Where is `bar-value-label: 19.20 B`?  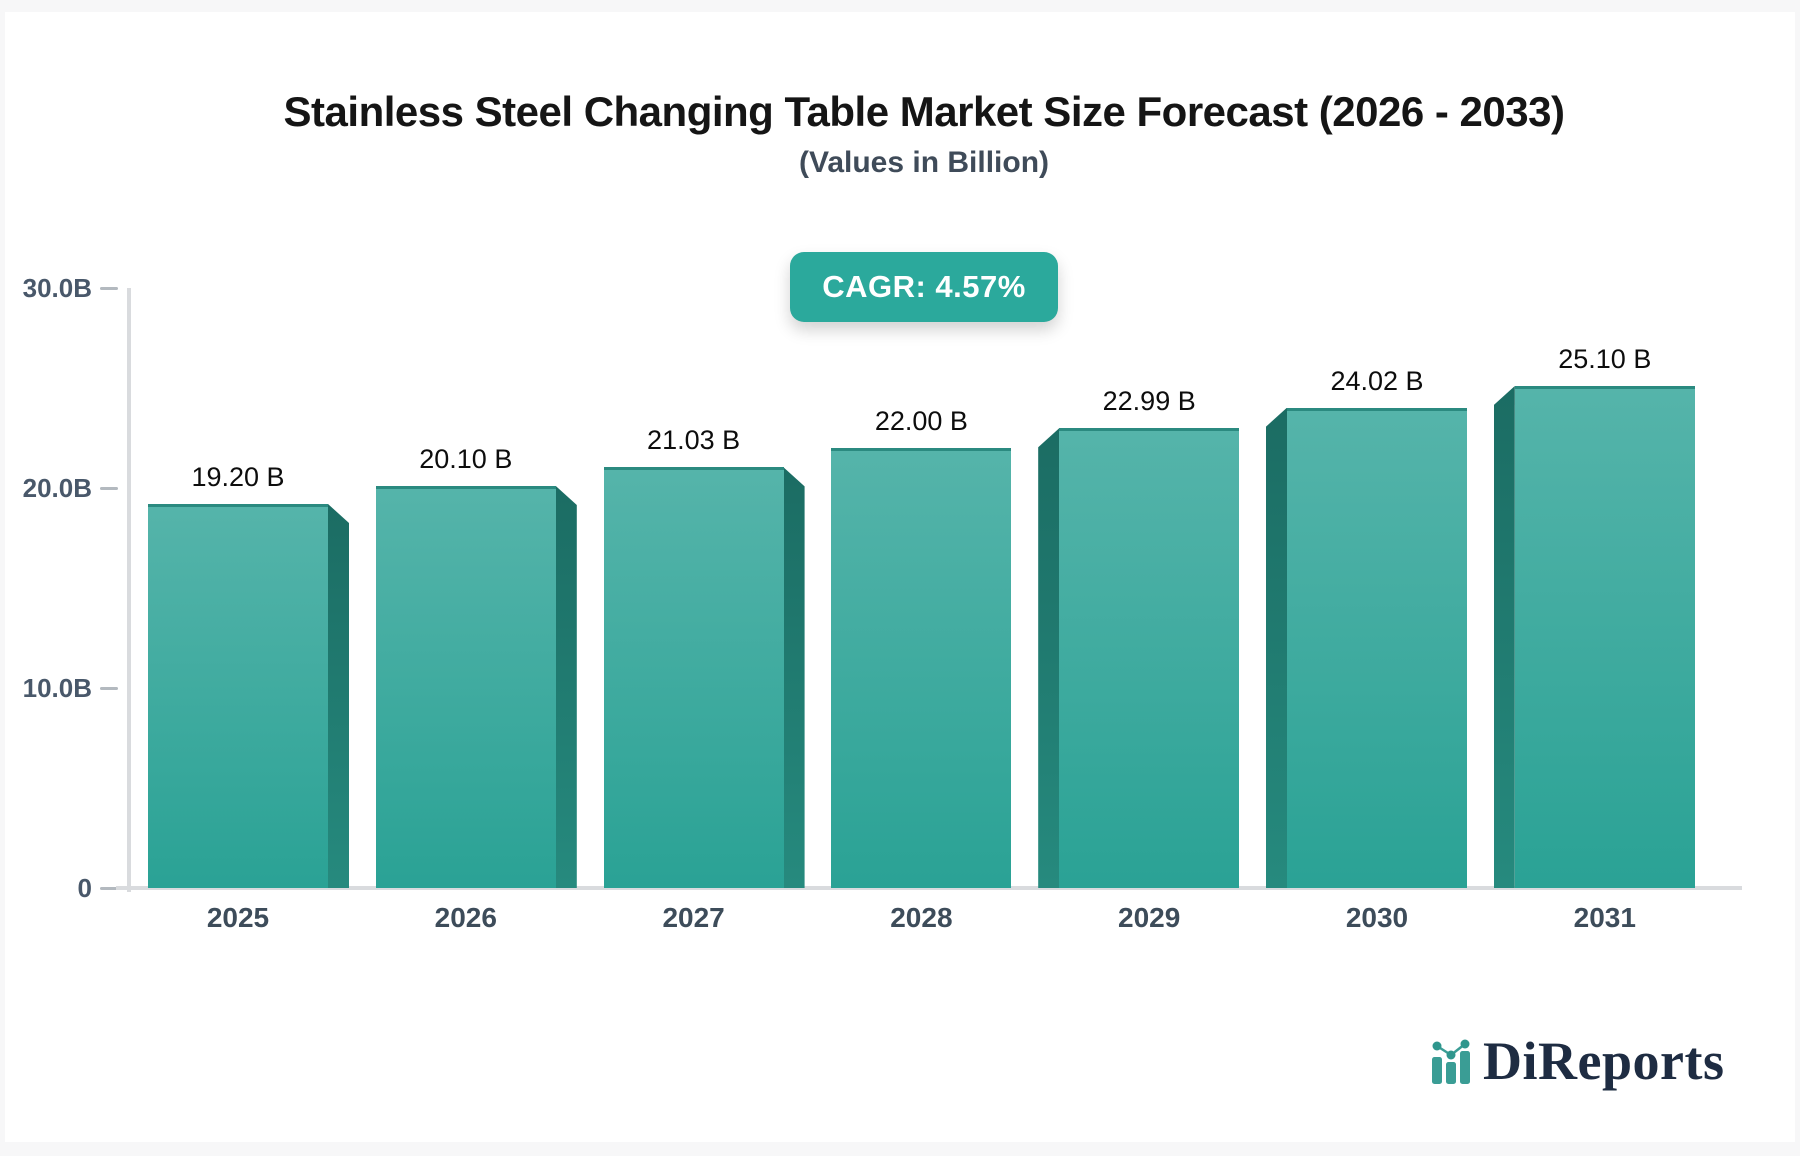
bar-value-label: 19.20 B is located at coordinates (238, 477).